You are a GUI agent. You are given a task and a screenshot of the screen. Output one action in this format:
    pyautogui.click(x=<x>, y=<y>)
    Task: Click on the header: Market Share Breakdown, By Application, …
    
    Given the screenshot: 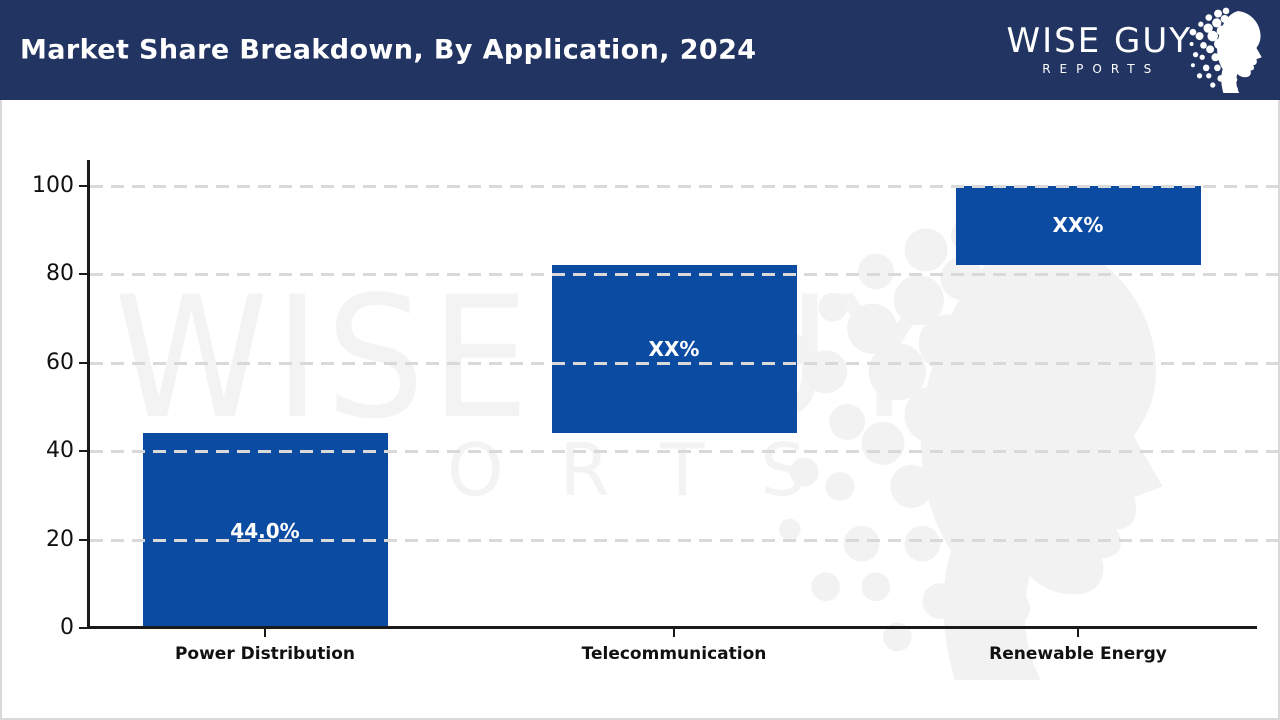 What is the action you would take?
    pyautogui.click(x=640, y=50)
    